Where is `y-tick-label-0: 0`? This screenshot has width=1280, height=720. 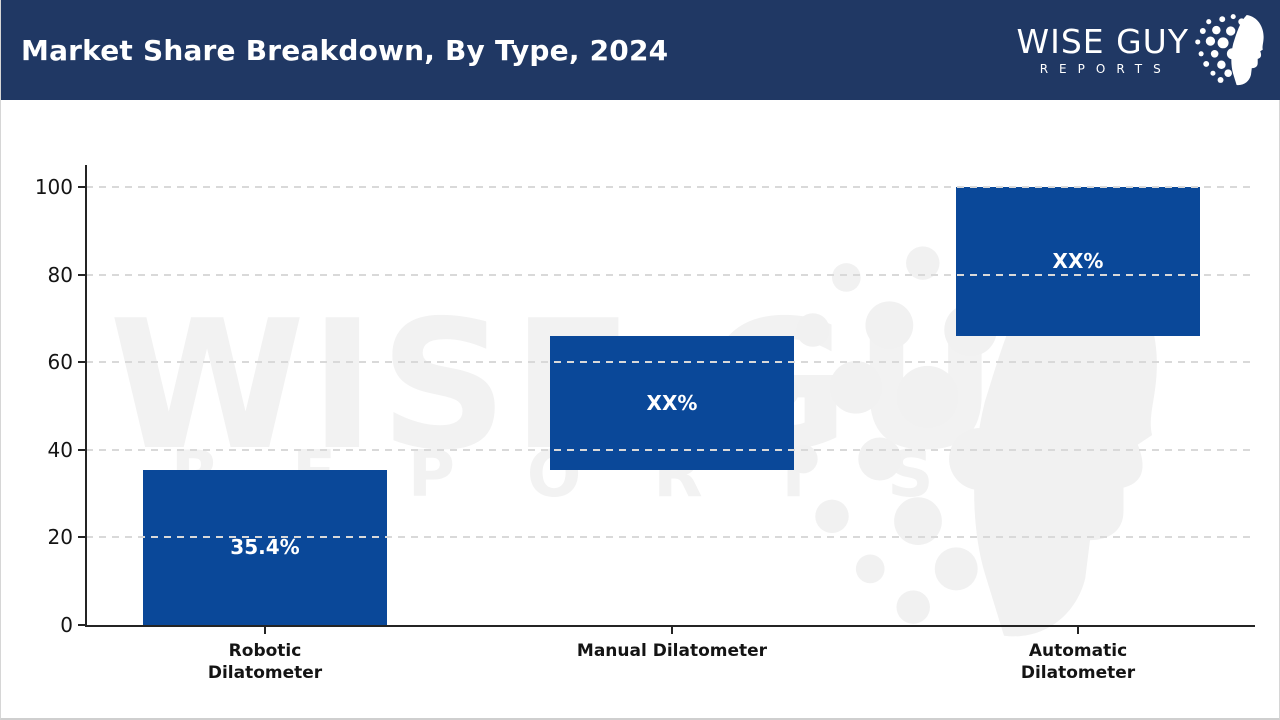
y-tick-label-0: 0 is located at coordinates (66, 625).